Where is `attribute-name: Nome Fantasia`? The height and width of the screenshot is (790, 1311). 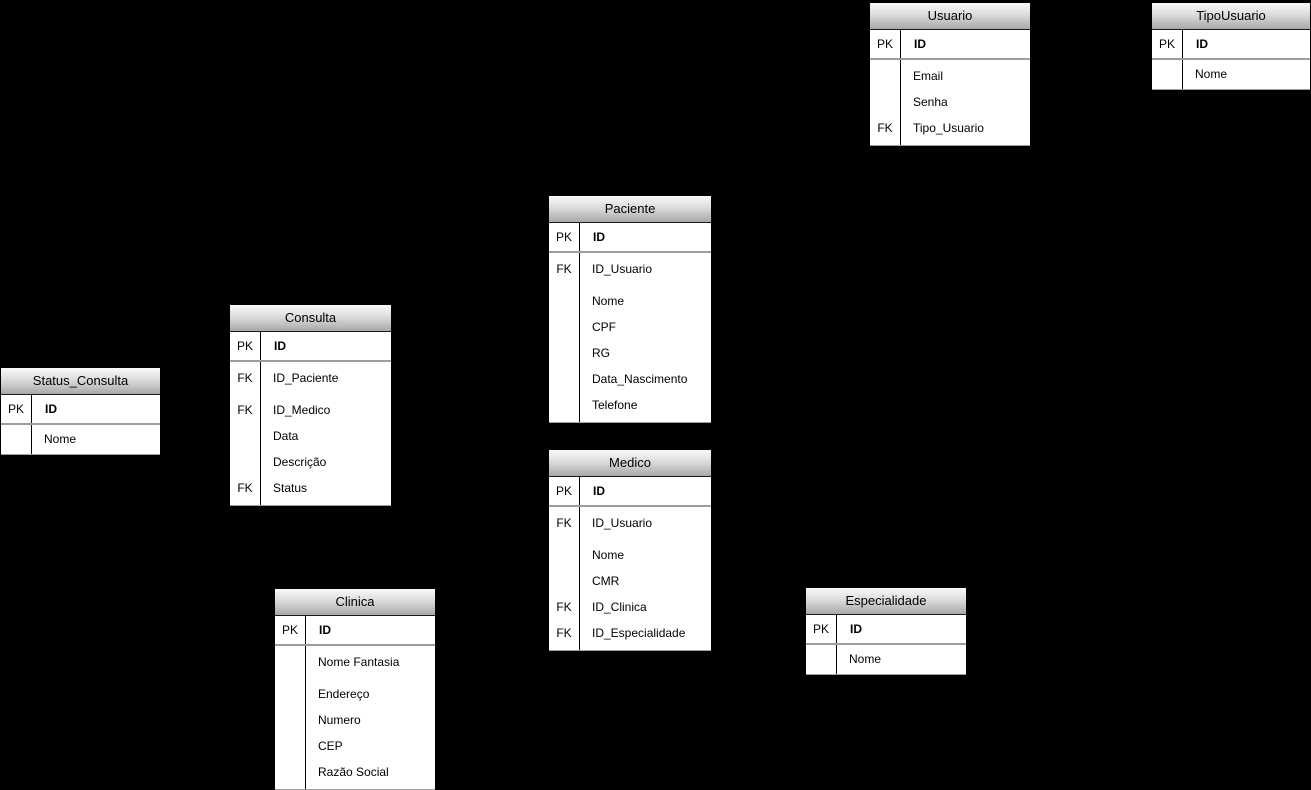
attribute-name: Nome Fantasia is located at coordinates (359, 662).